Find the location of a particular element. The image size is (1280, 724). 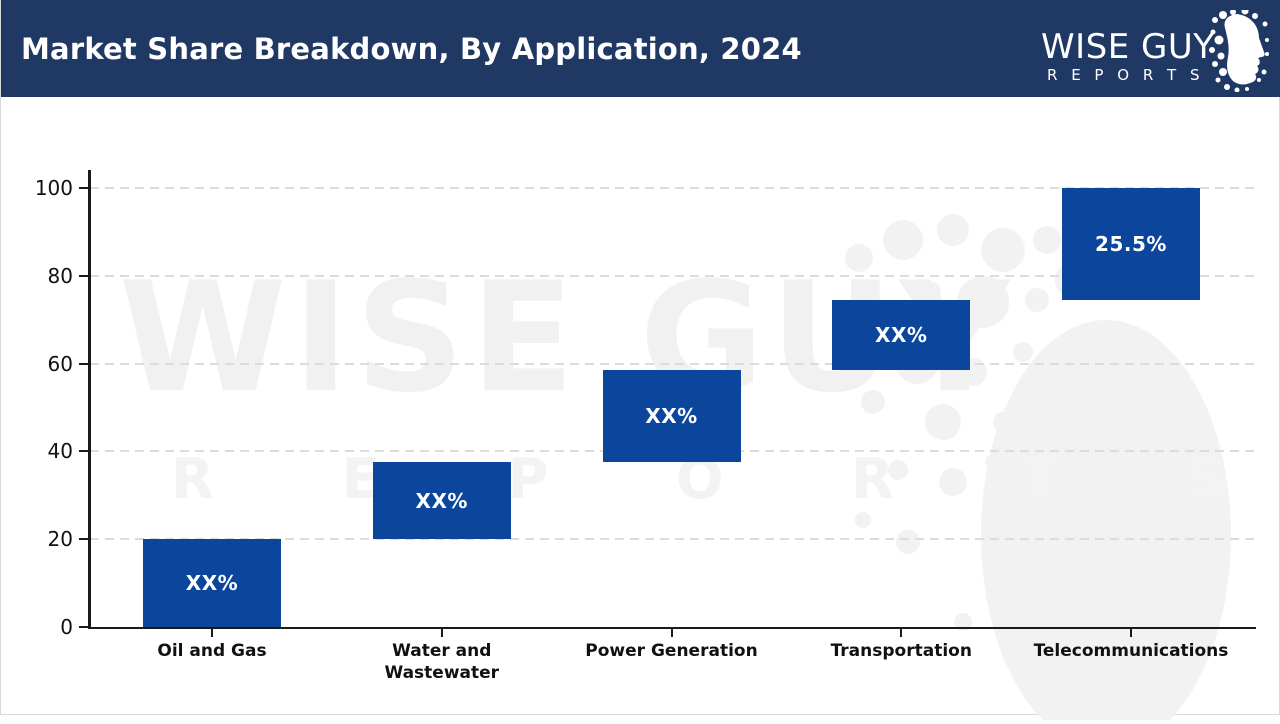

logo-text-line1: WISE GUY is located at coordinates (1128, 47).